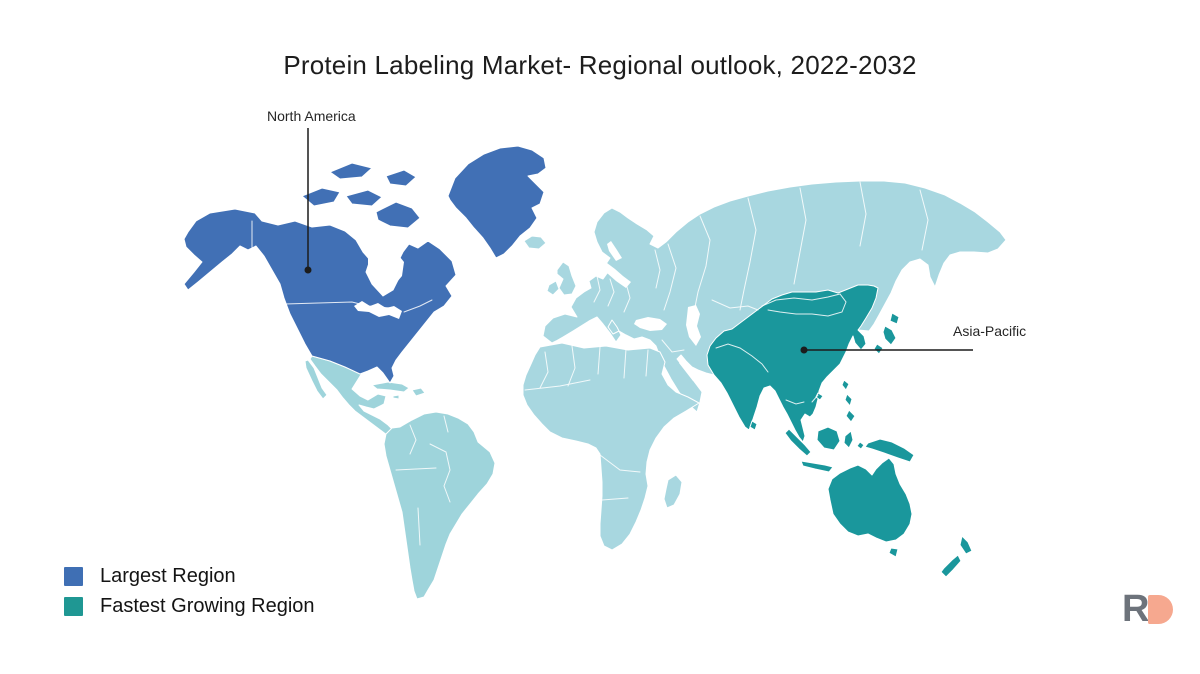  Describe the element at coordinates (689, 370) in the screenshot. I see `persian-gulf` at that location.